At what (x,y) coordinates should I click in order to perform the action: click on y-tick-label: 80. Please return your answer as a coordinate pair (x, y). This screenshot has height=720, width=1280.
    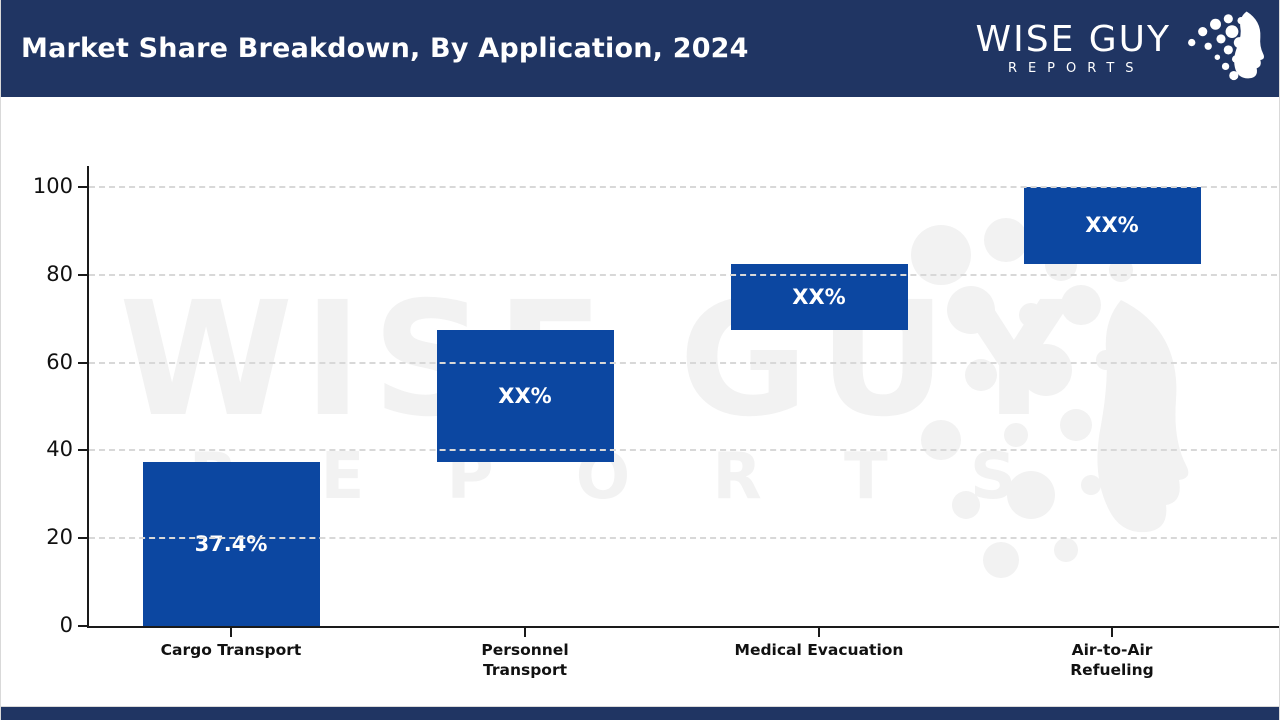
    Looking at the image, I should click on (59, 273).